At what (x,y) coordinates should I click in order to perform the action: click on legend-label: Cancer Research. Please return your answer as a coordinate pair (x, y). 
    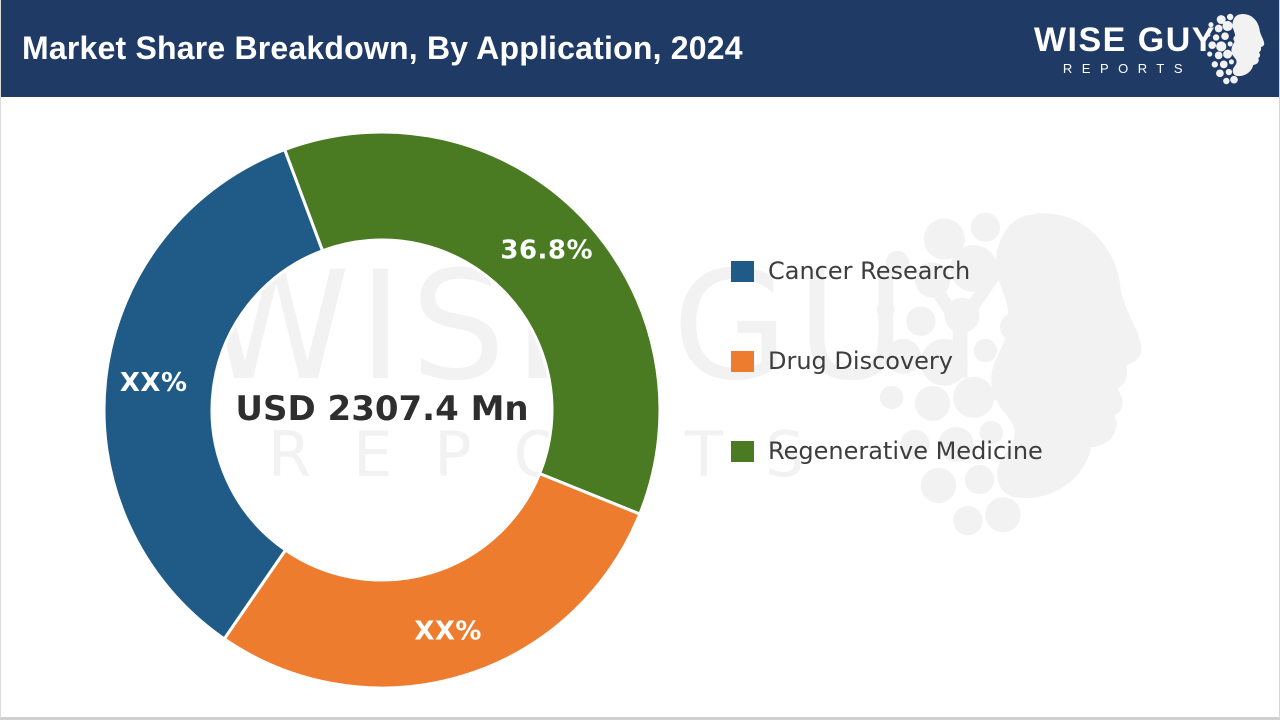
    Looking at the image, I should click on (869, 271).